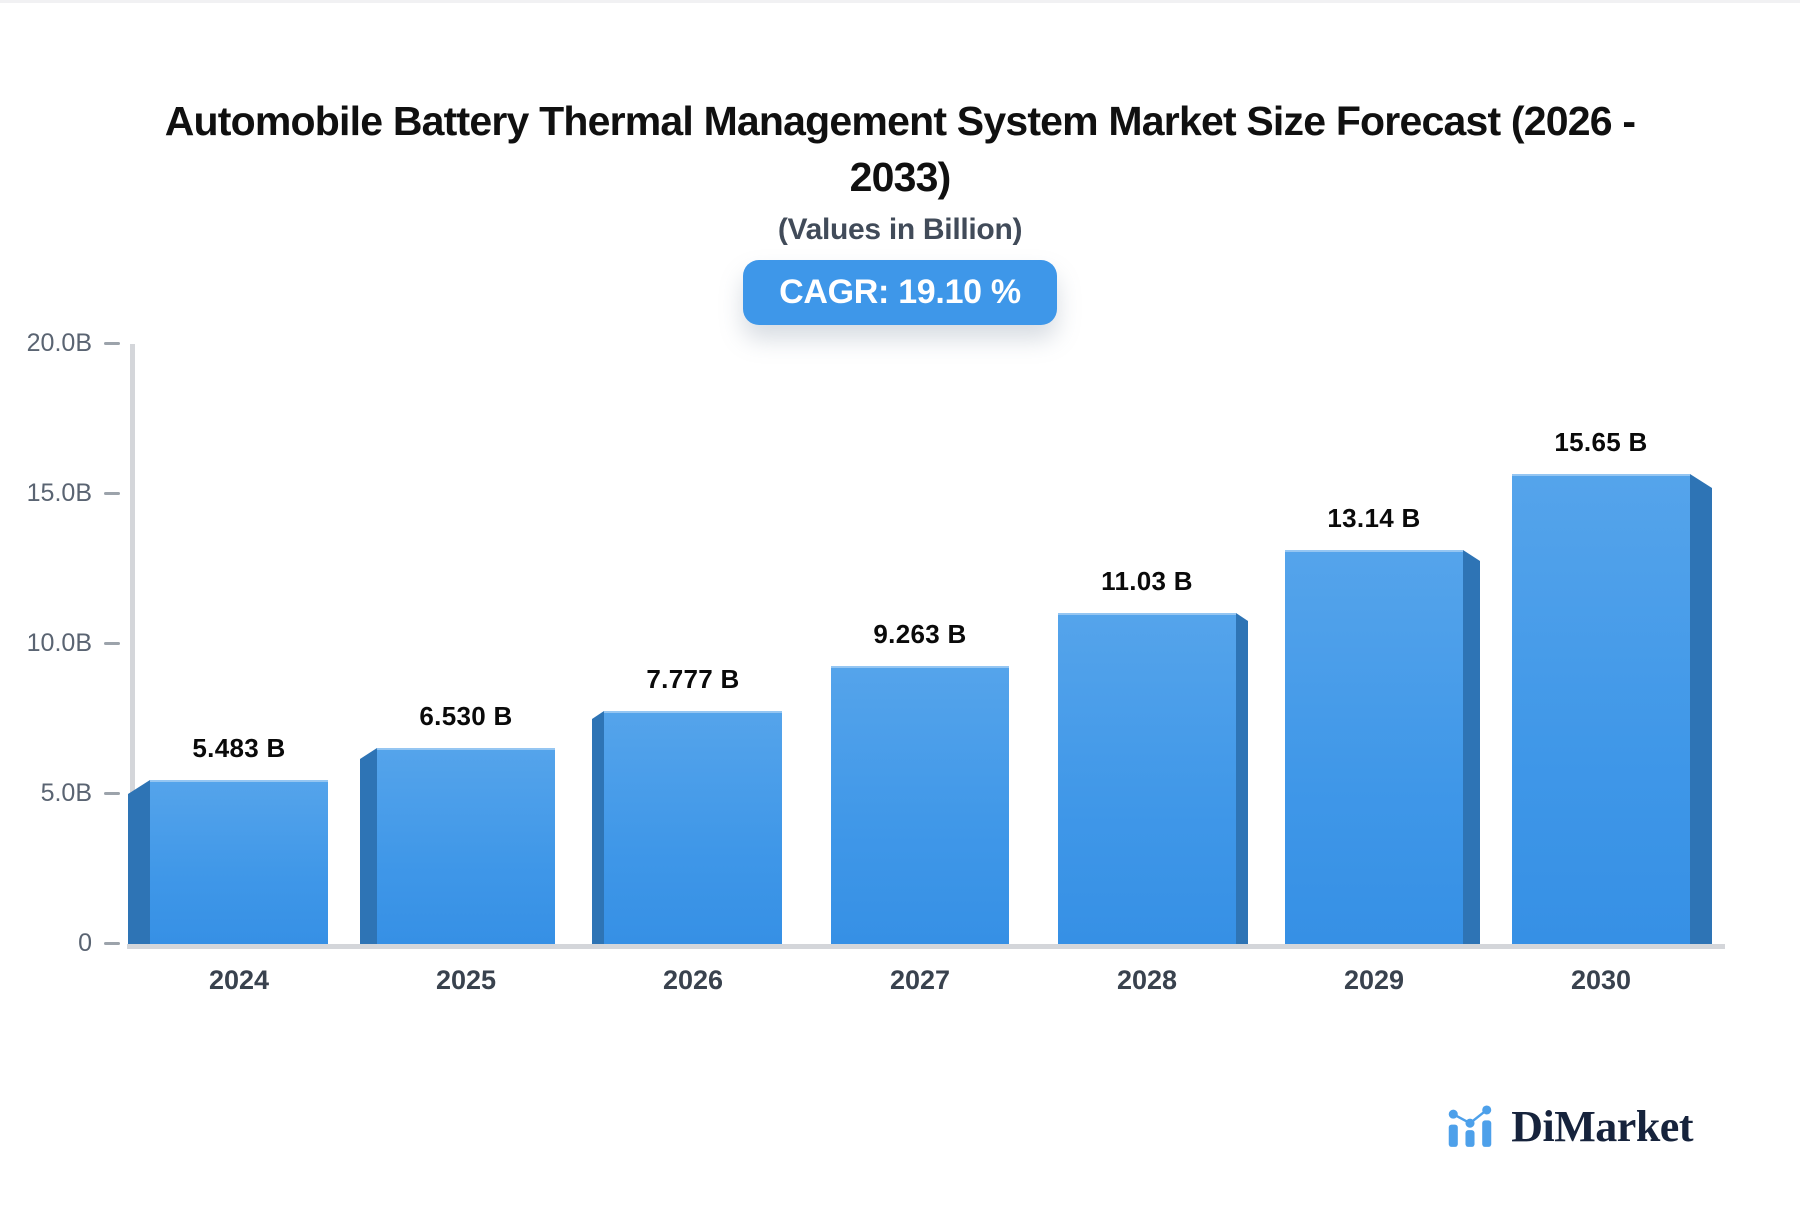 Image resolution: width=1800 pixels, height=1215 pixels. What do you see at coordinates (239, 980) in the screenshot?
I see `x-axis-category-label: 2024` at bounding box center [239, 980].